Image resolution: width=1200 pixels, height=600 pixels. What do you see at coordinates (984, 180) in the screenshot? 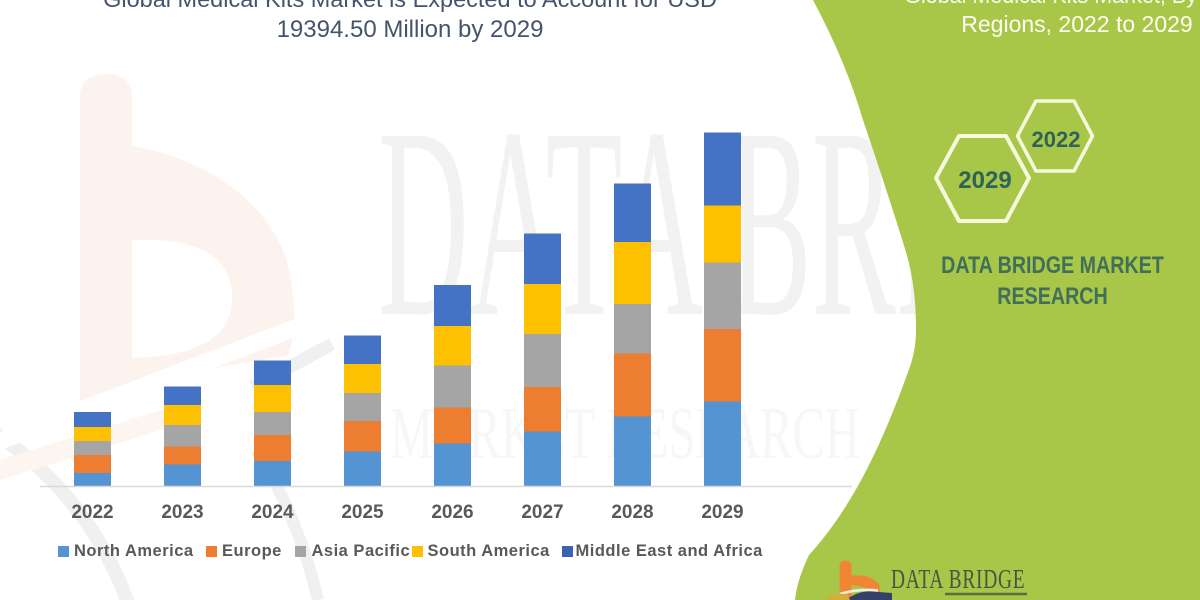
I see `svg-text: 2029` at bounding box center [984, 180].